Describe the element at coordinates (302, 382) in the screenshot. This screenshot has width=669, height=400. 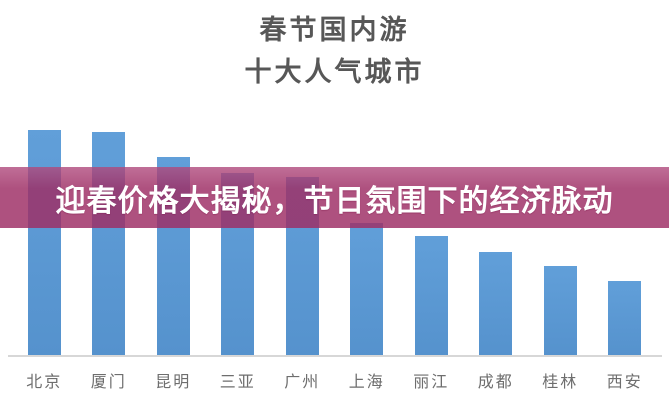
I see `x-axis-tick-label: 广州` at that location.